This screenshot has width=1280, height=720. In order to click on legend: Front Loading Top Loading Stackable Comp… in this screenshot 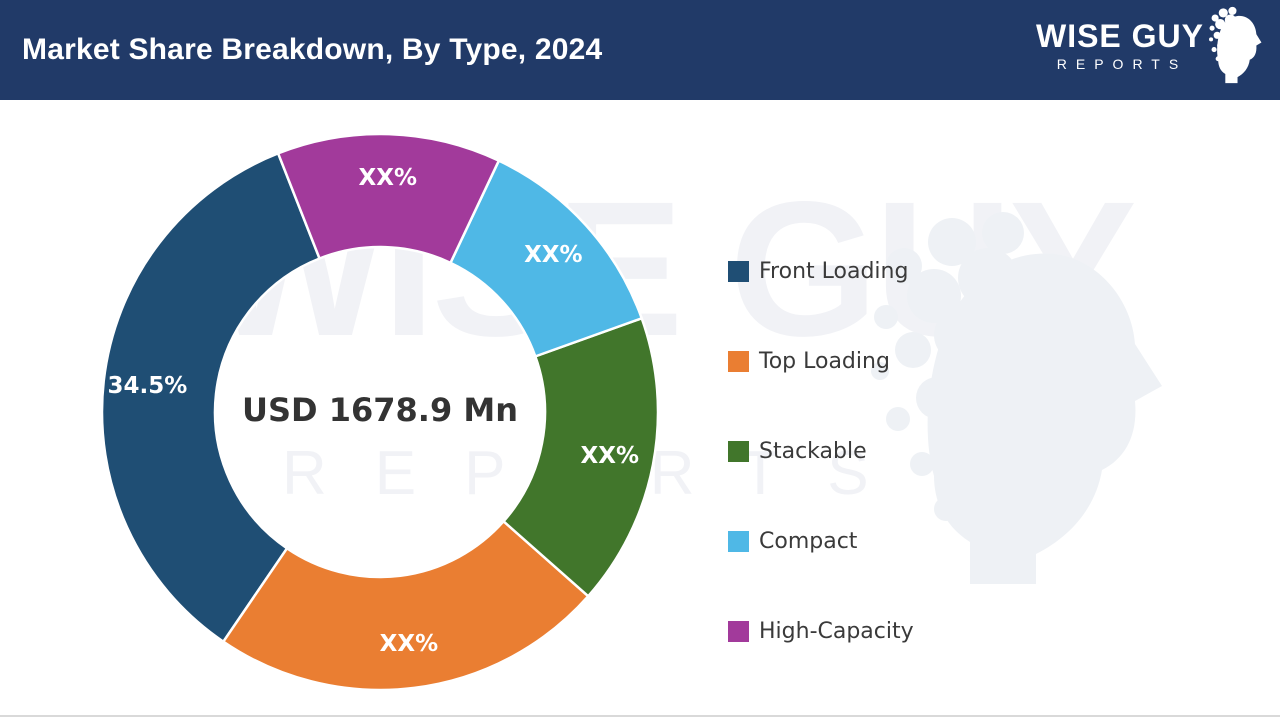, I will do `click(821, 451)`.